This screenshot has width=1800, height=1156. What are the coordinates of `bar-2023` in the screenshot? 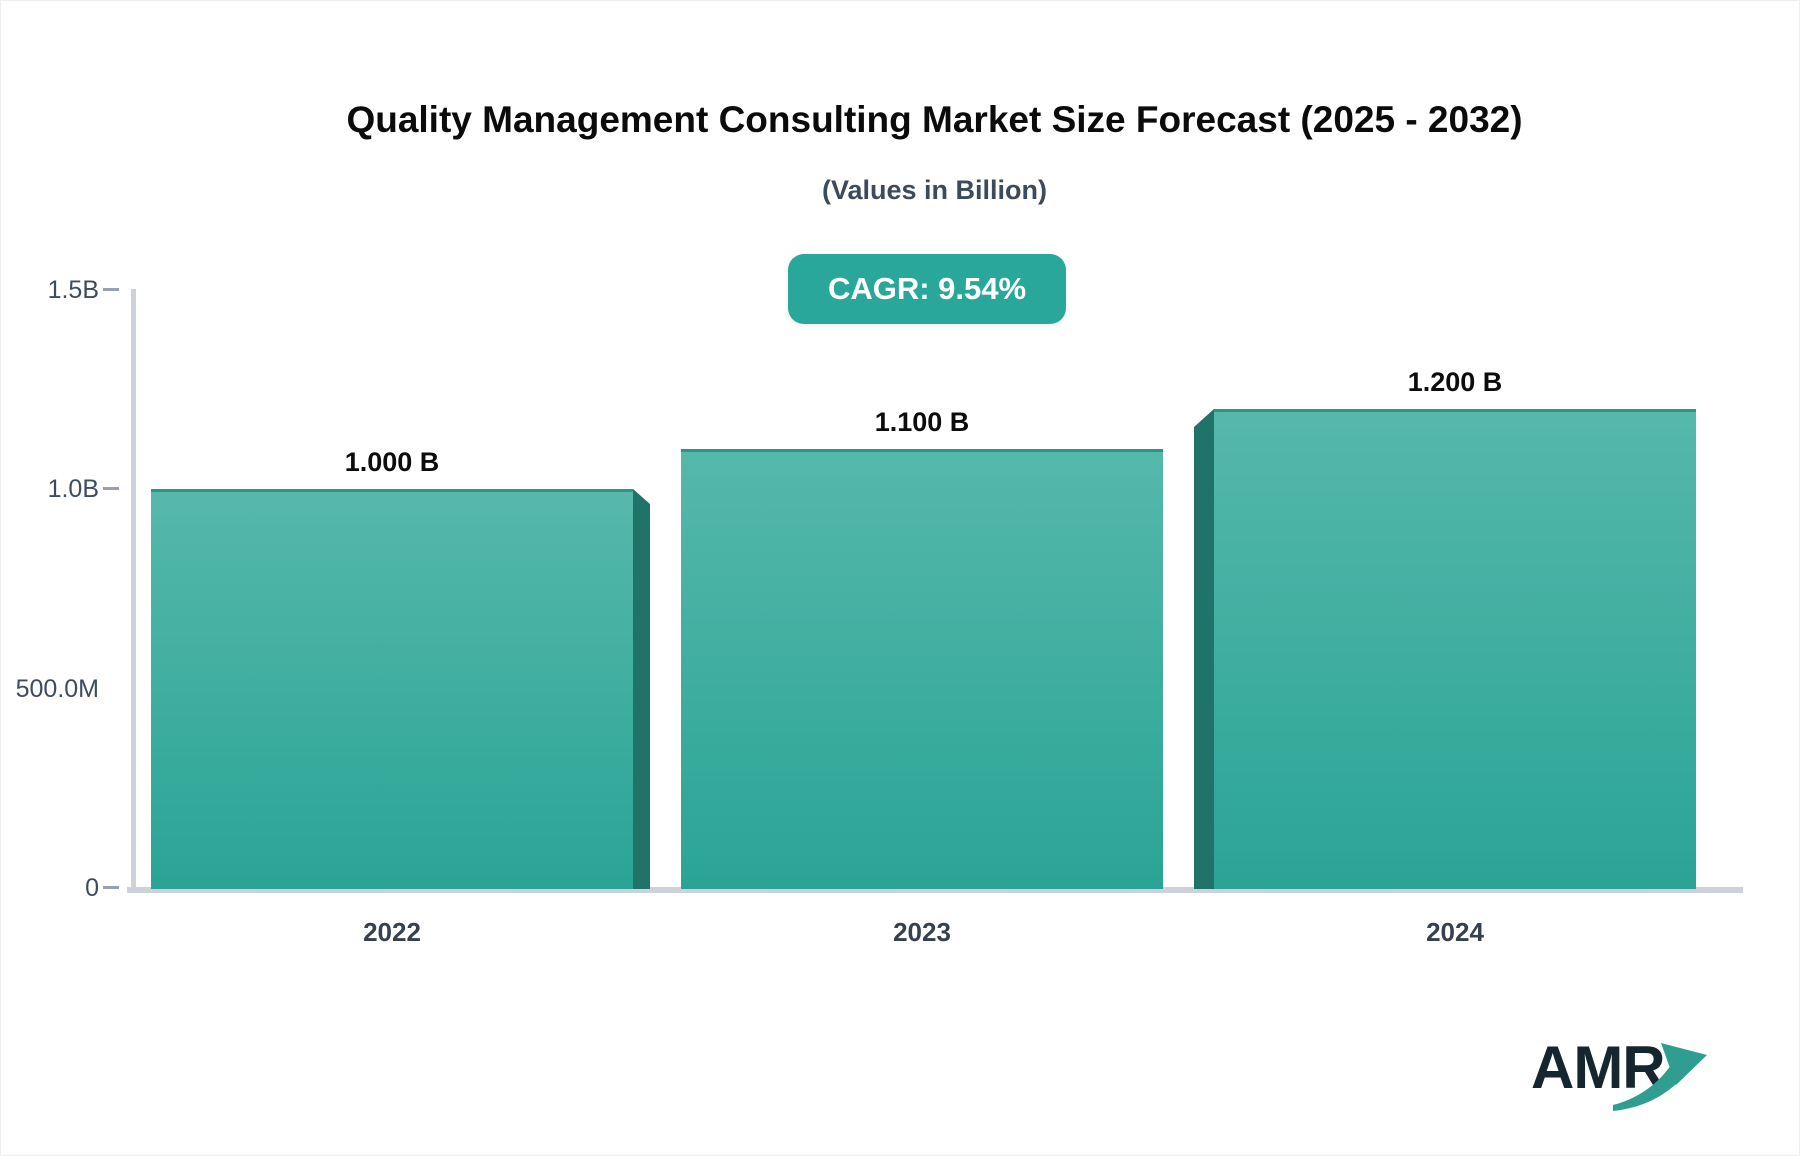 It's located at (922, 669).